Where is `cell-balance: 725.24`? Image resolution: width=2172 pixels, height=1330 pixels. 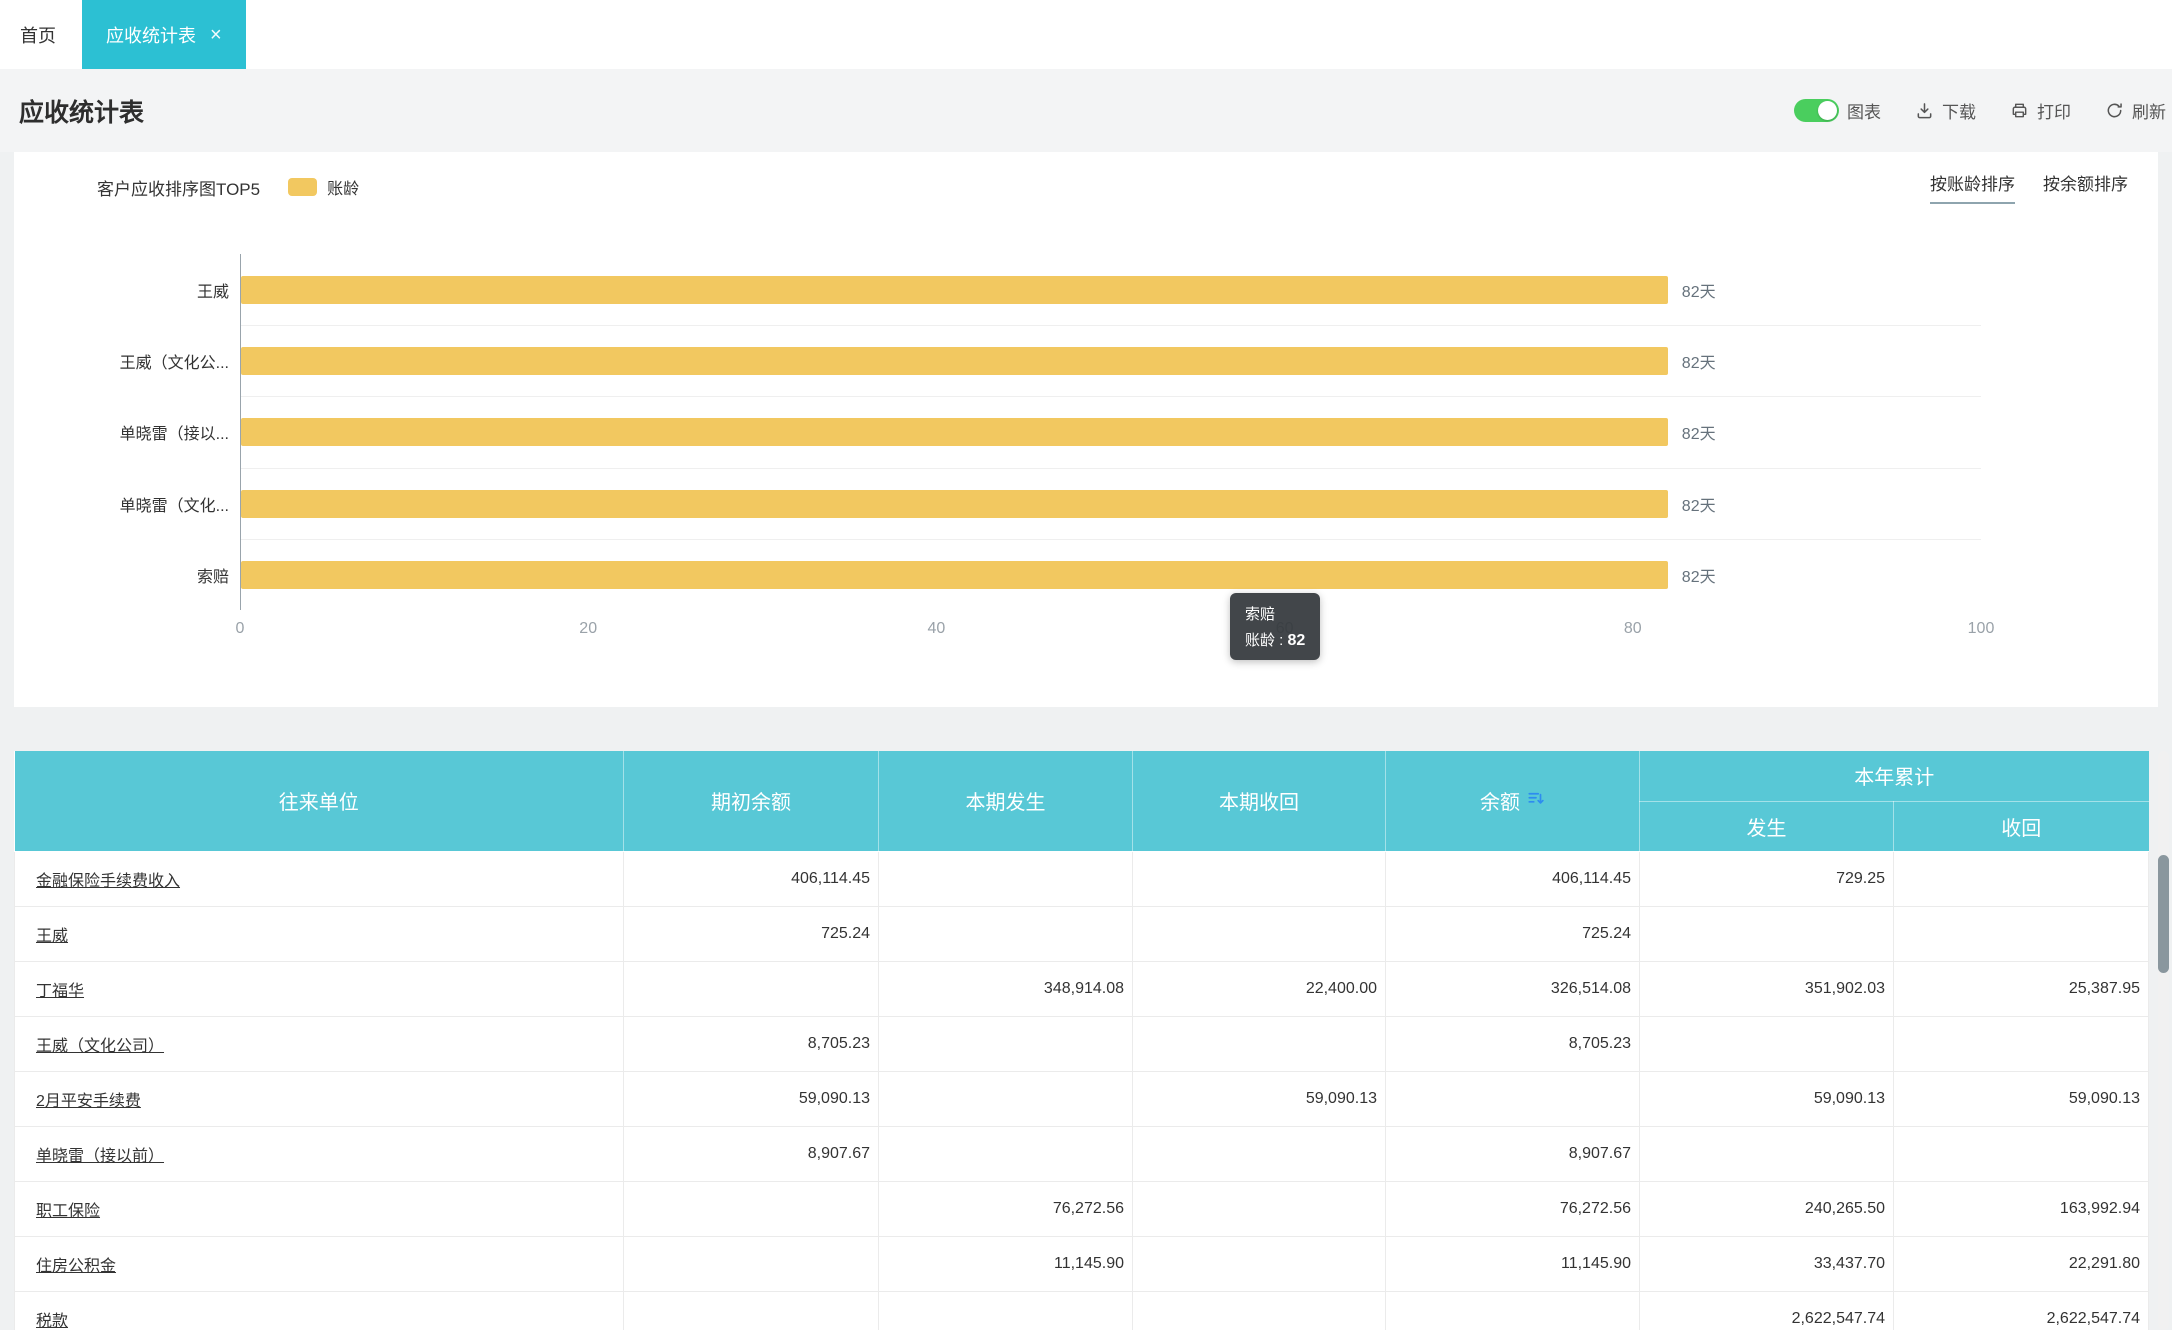
cell-balance: 725.24 is located at coordinates (1512, 934).